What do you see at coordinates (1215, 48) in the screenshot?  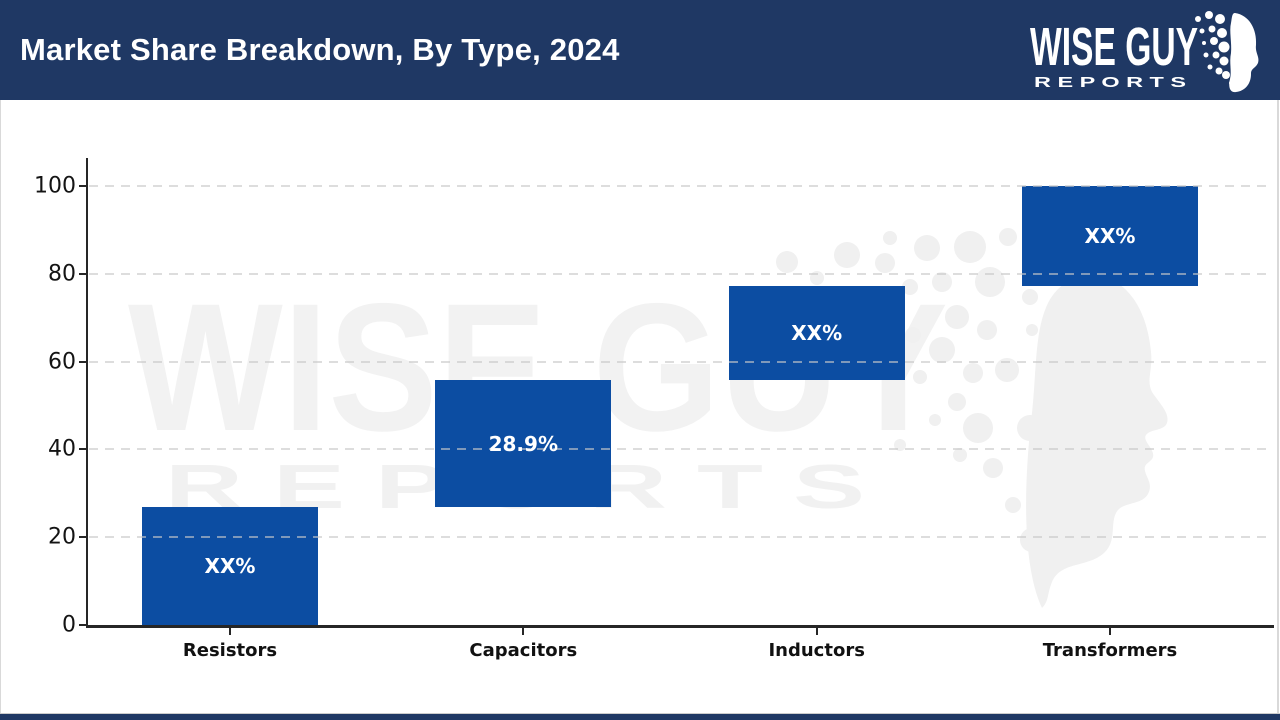 I see `logo-face-dots` at bounding box center [1215, 48].